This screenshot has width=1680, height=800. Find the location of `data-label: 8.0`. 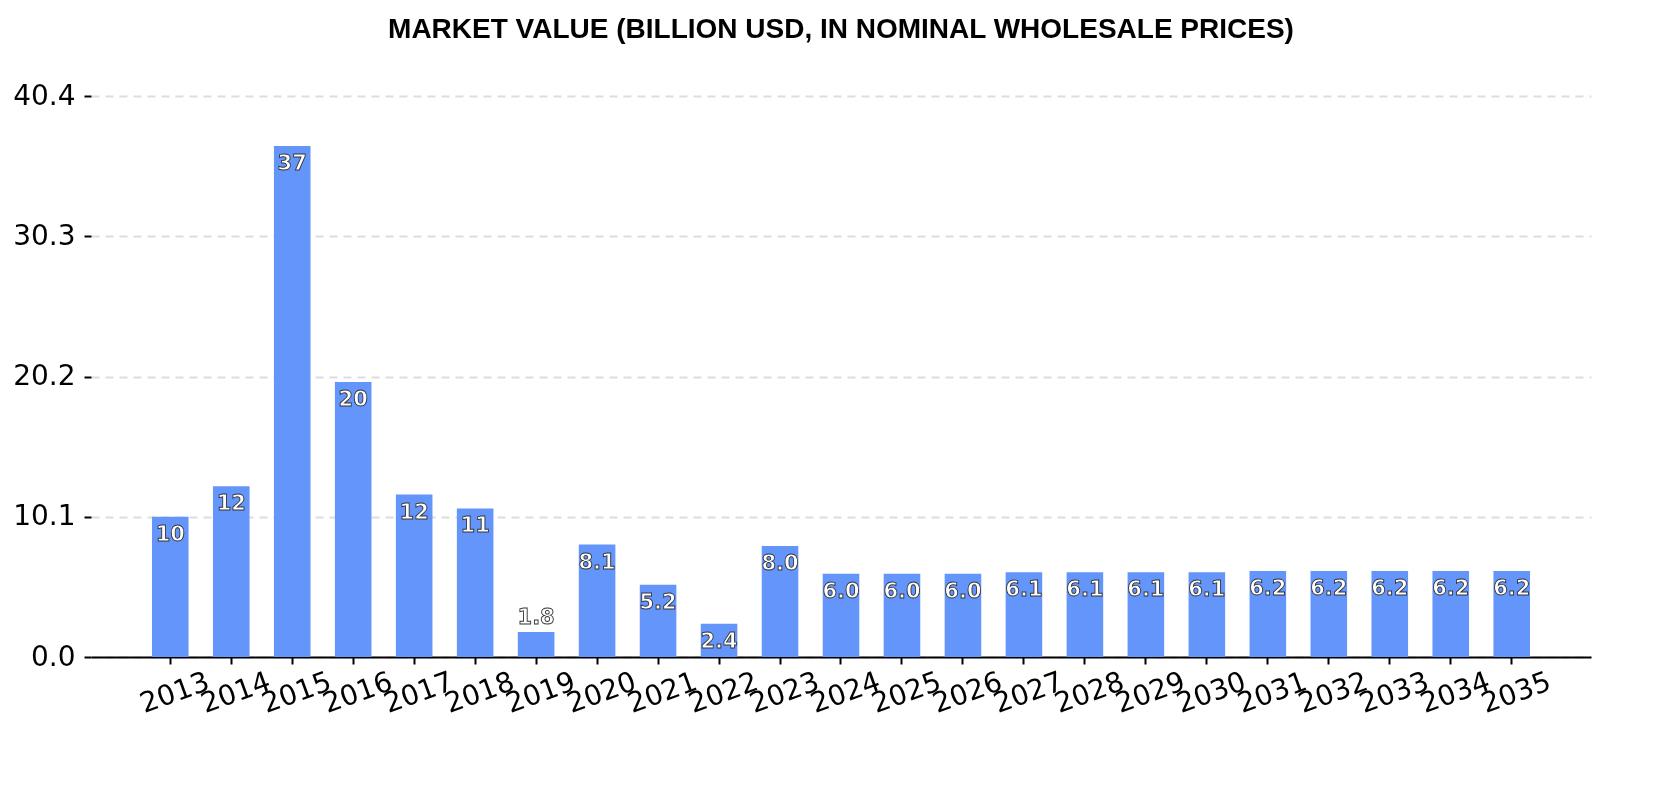

data-label: 8.0 is located at coordinates (780, 562).